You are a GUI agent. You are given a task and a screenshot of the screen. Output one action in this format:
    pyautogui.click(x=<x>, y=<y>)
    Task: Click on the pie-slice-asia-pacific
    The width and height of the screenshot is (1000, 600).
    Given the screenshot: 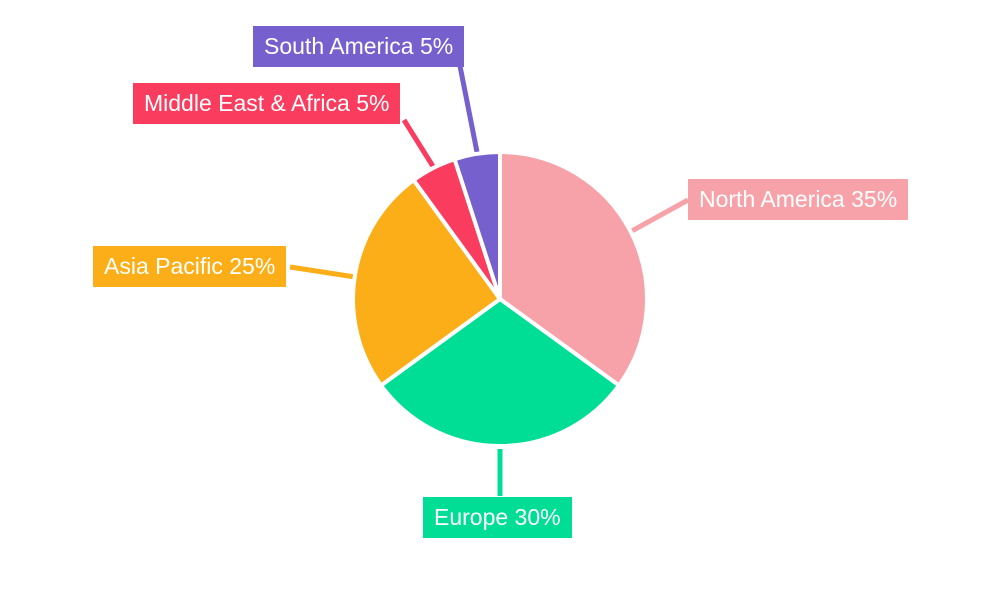 What is the action you would take?
    pyautogui.click(x=427, y=283)
    